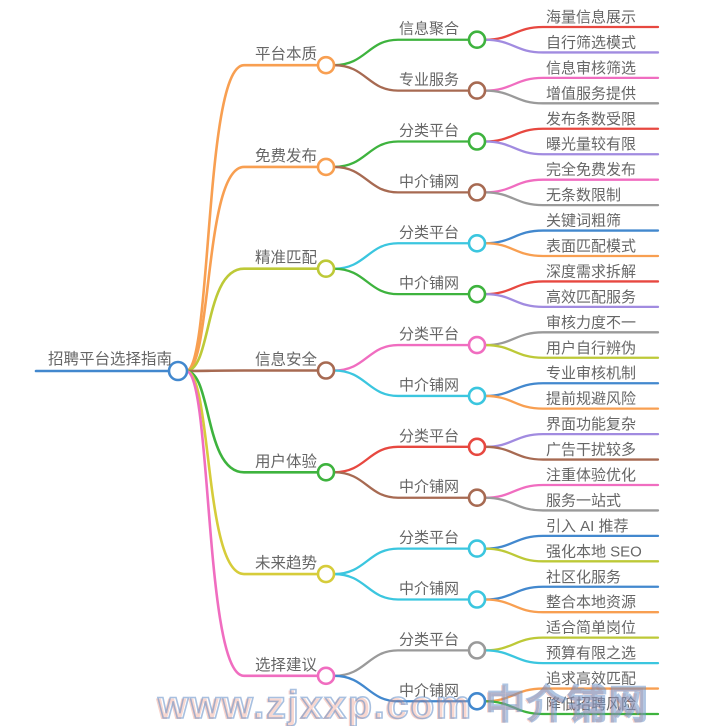  I want to click on leaf-label: 专业审核机制, so click(591, 373).